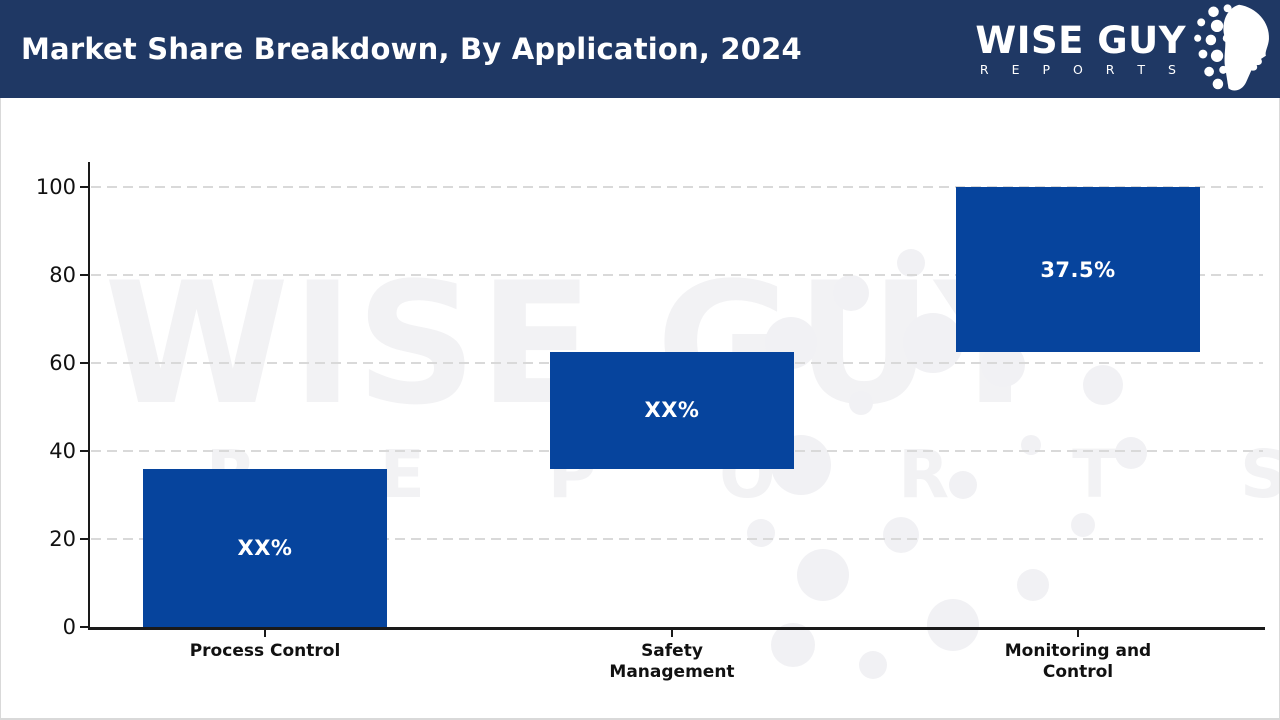 Image resolution: width=1280 pixels, height=720 pixels. I want to click on wiseguy-logo-text: WISE GUY R E P O R T S, so click(1080, 49).